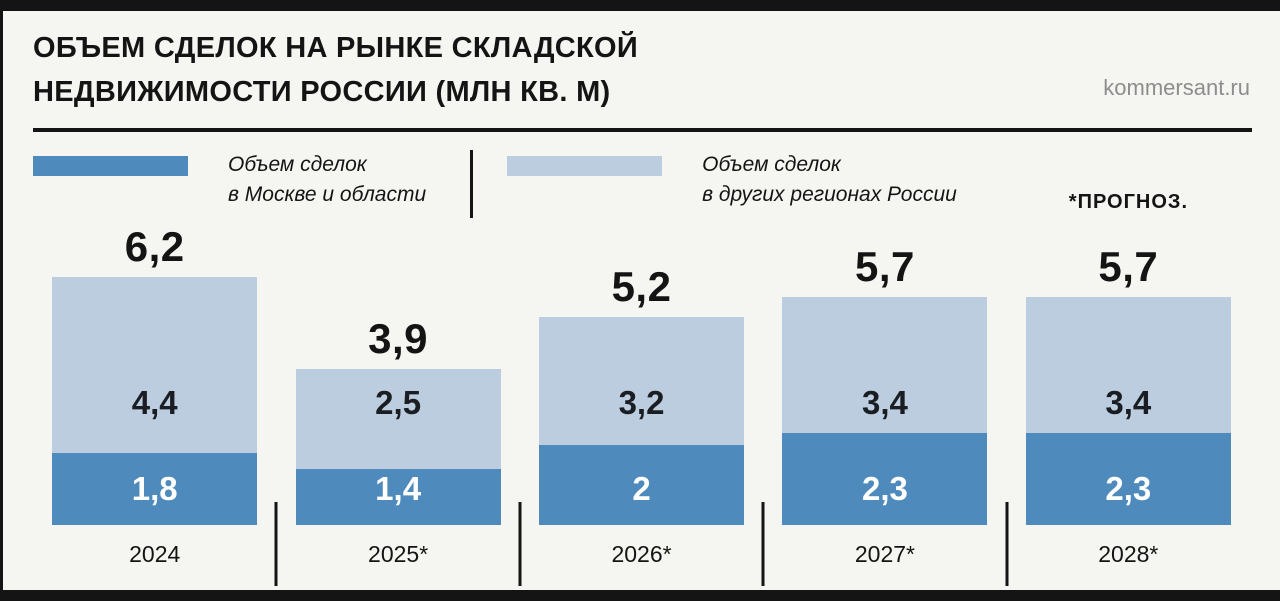 The width and height of the screenshot is (1280, 601). Describe the element at coordinates (771, 164) in the screenshot. I see `legend-label-regions-line1: Объем сделок` at that location.